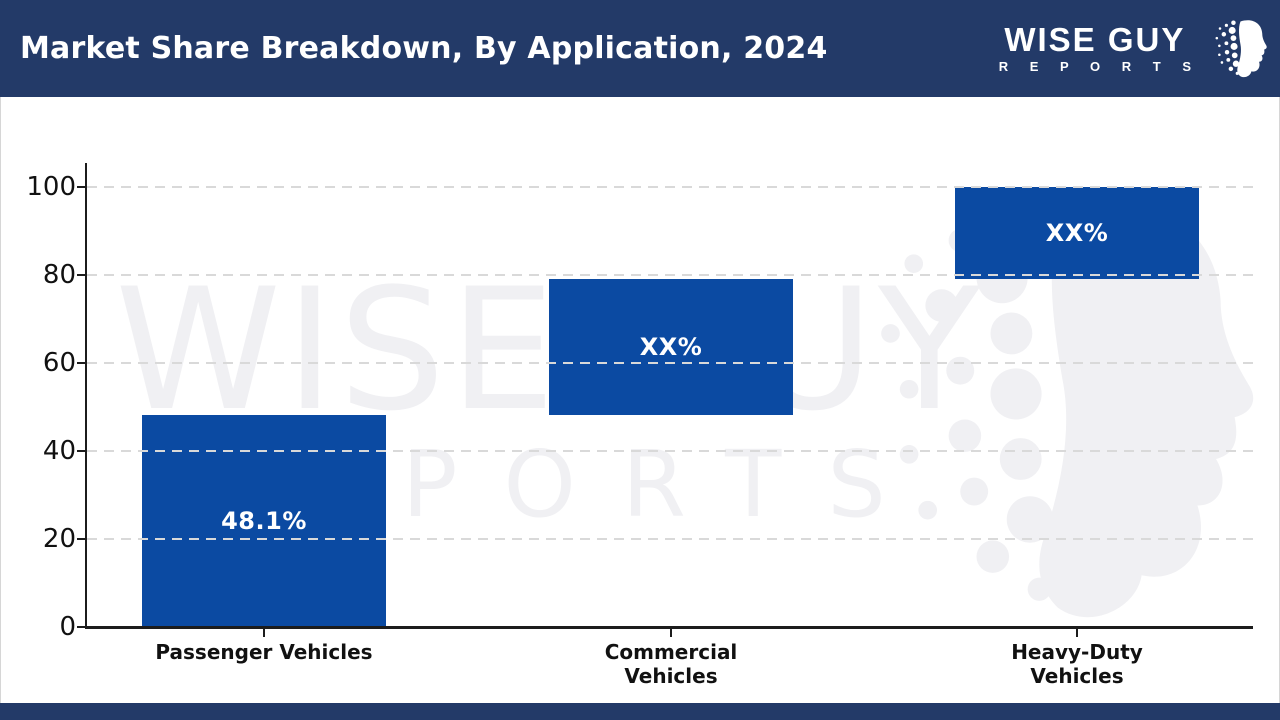 The image size is (1280, 720). What do you see at coordinates (59, 275) in the screenshot?
I see `y-axis-tick-label: 80` at bounding box center [59, 275].